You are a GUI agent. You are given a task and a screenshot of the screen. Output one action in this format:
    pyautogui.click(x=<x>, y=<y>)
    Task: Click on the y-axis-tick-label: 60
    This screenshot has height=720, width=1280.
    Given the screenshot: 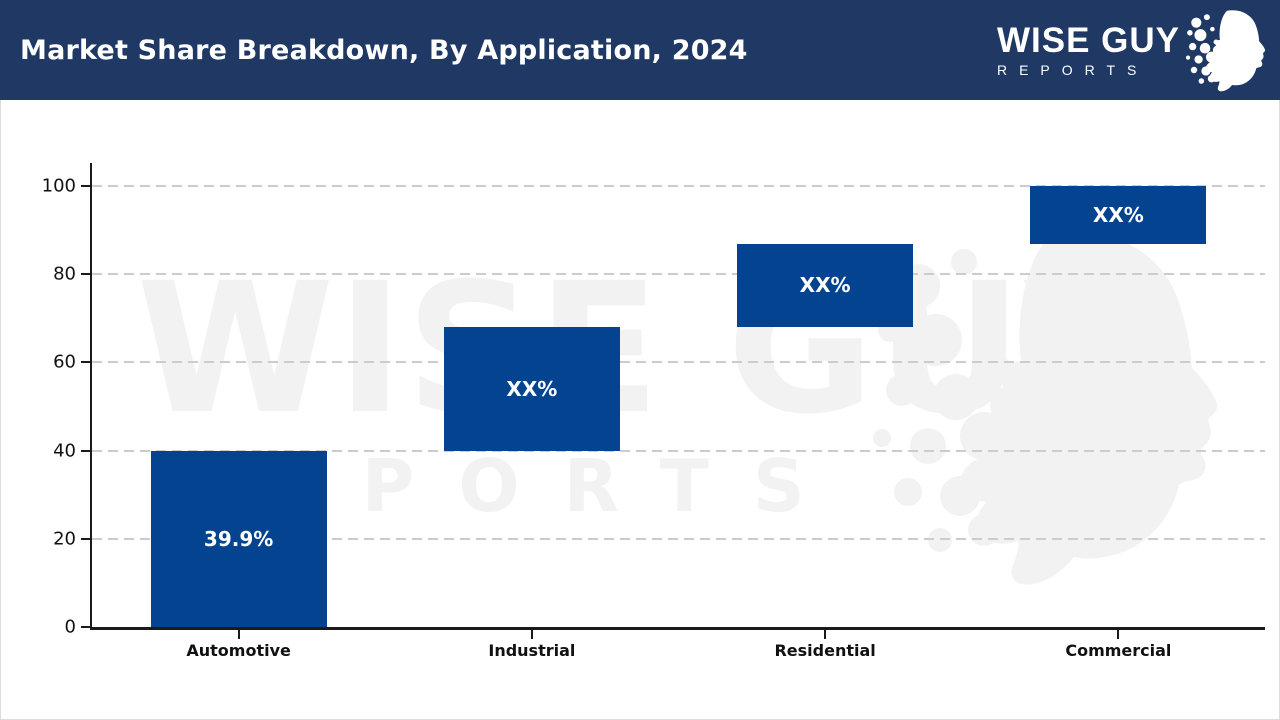 What is the action you would take?
    pyautogui.click(x=64, y=362)
    